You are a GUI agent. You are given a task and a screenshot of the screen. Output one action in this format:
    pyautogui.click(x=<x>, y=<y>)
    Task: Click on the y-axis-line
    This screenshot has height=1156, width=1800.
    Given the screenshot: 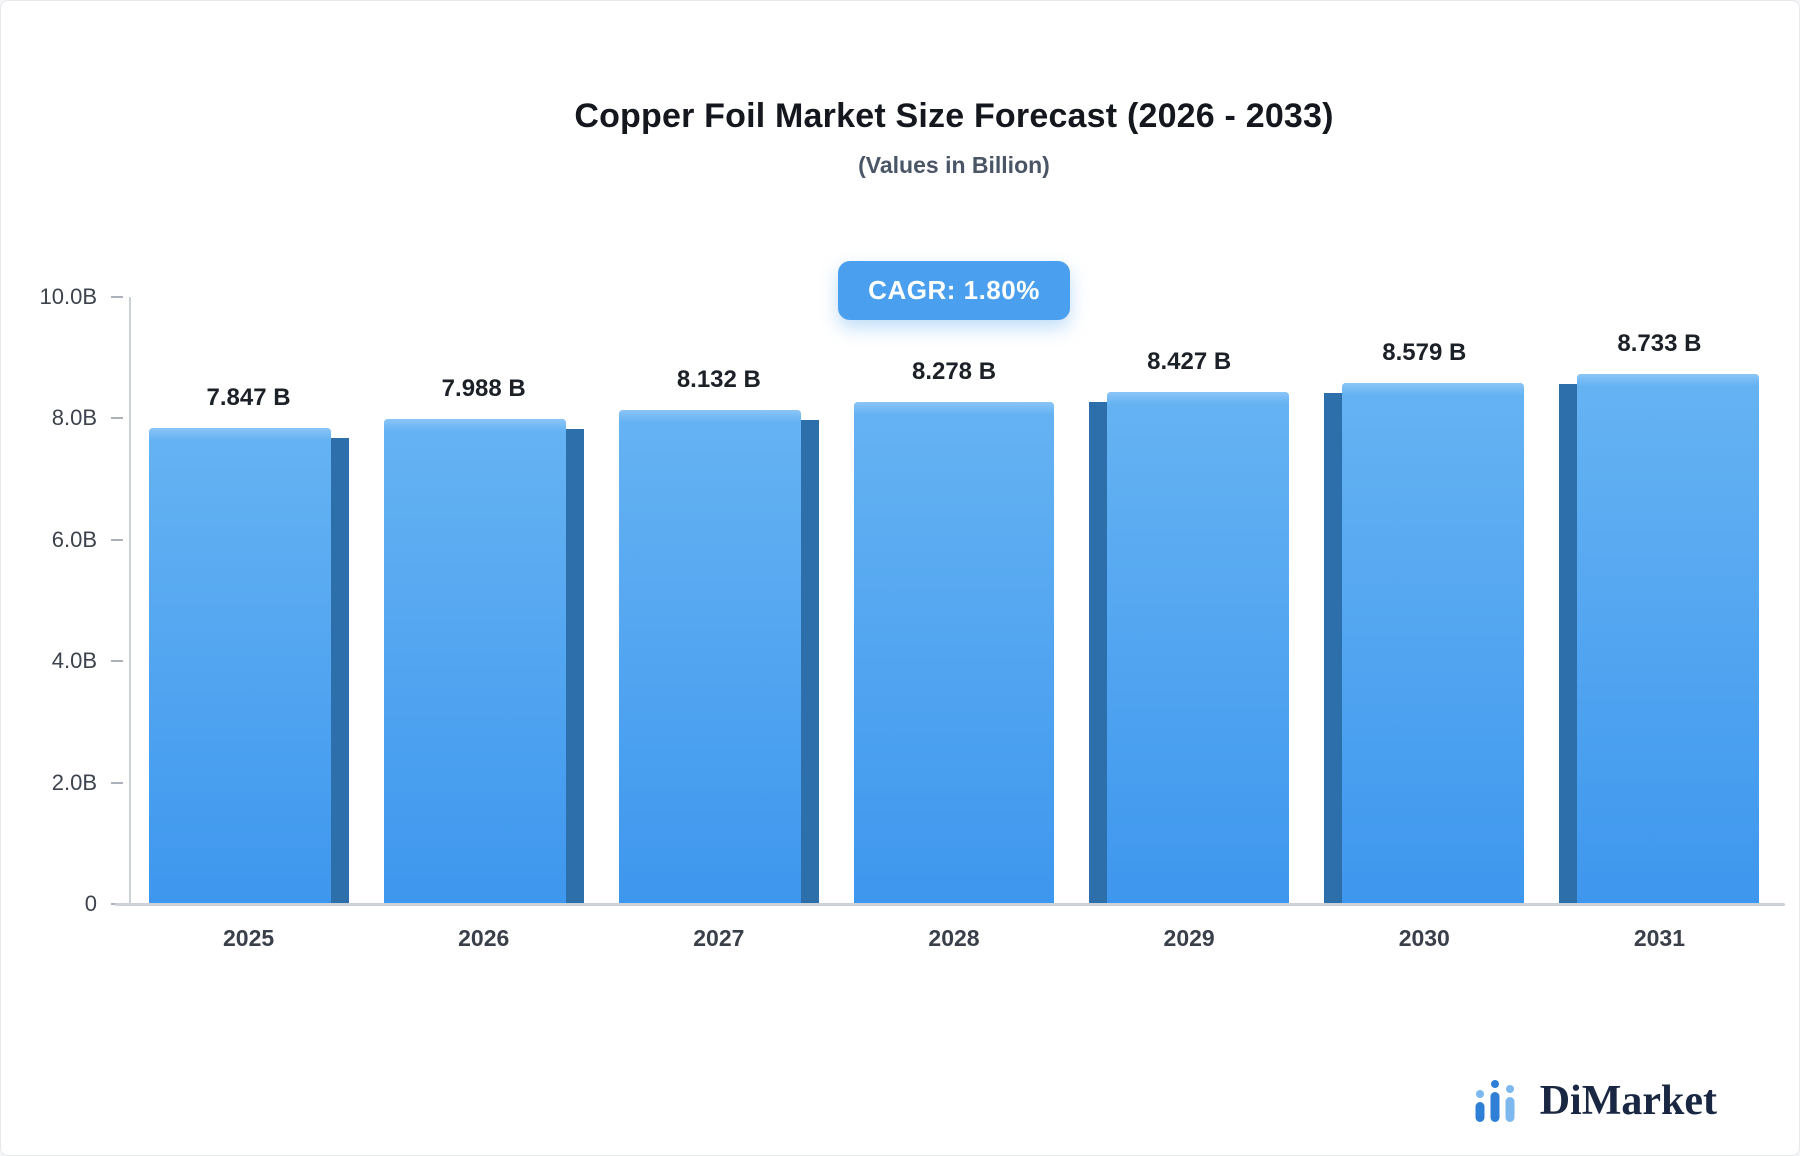 What is the action you would take?
    pyautogui.click(x=130, y=600)
    